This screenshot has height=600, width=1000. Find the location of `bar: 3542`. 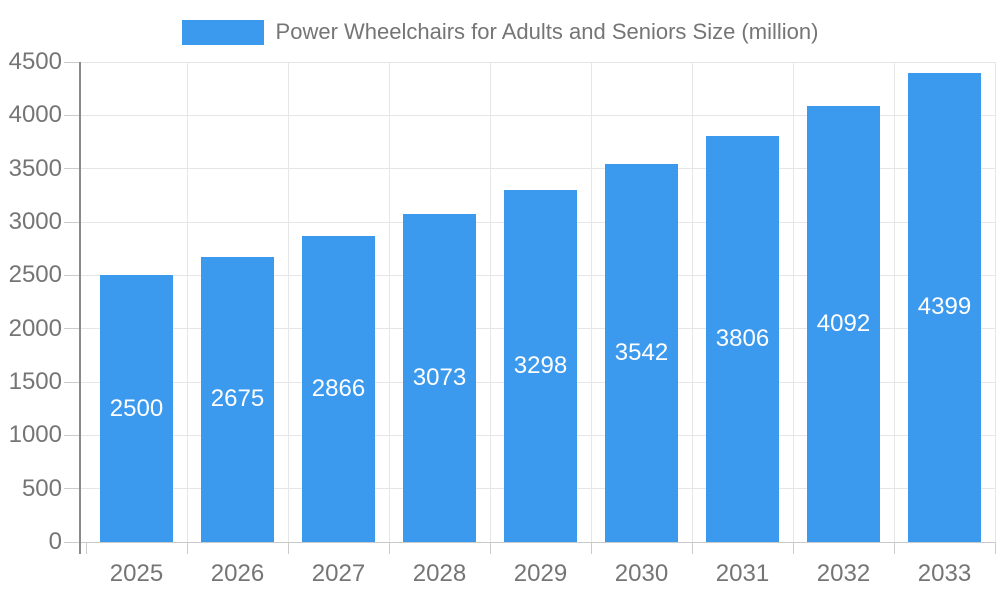

bar: 3542 is located at coordinates (641, 353).